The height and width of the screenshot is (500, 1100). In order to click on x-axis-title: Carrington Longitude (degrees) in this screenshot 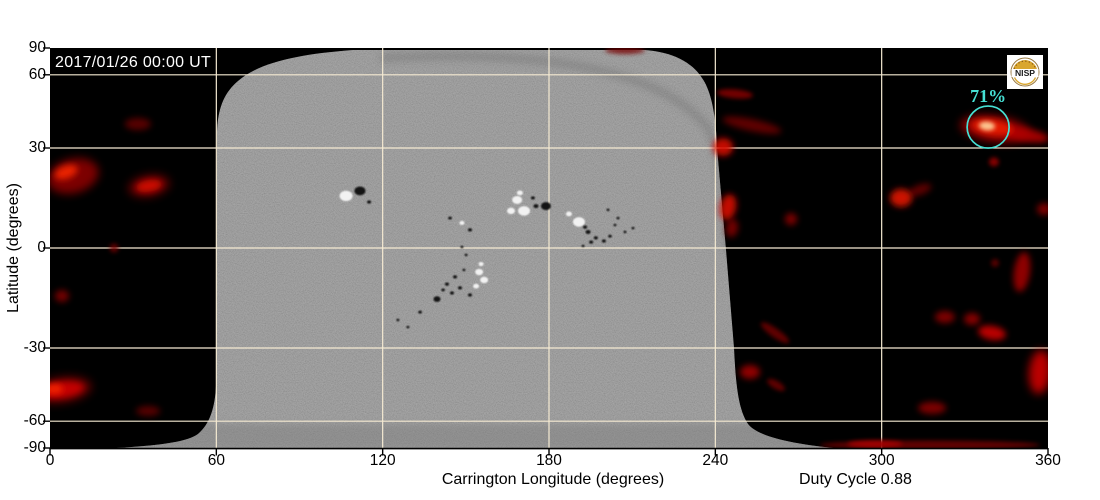, I will do `click(553, 479)`.